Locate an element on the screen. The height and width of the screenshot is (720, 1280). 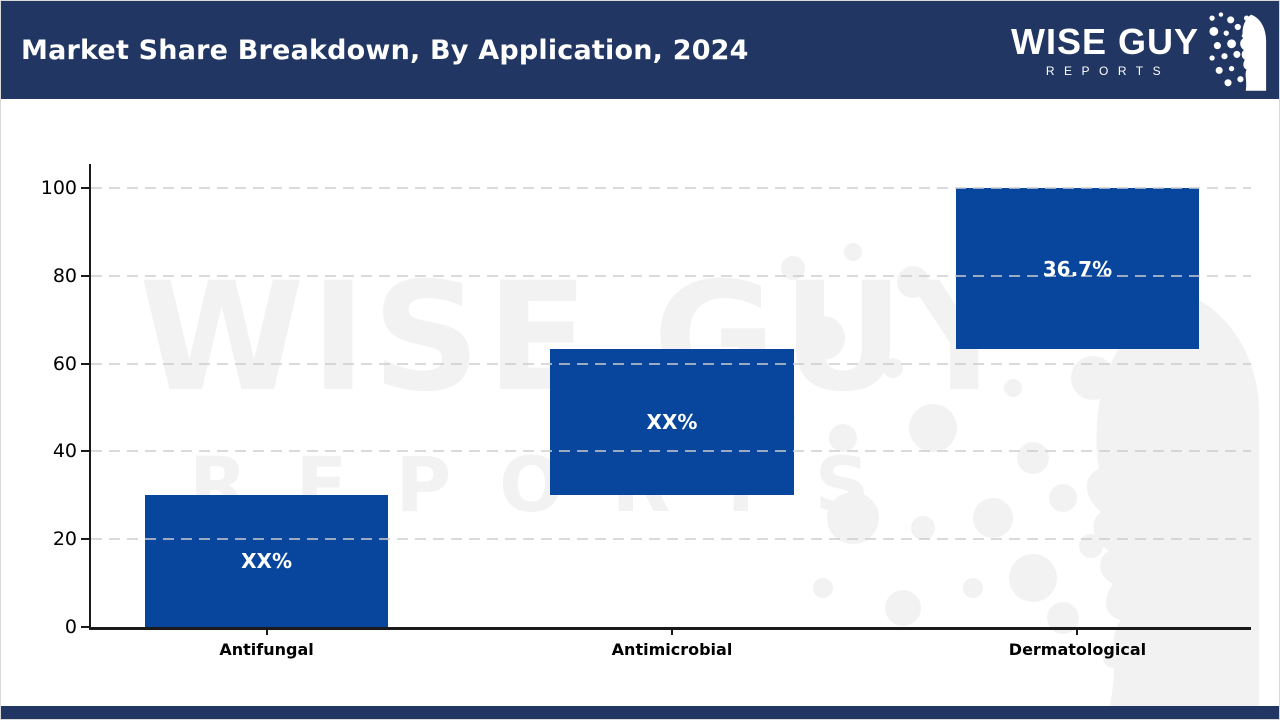
x-axis-line is located at coordinates (670, 628).